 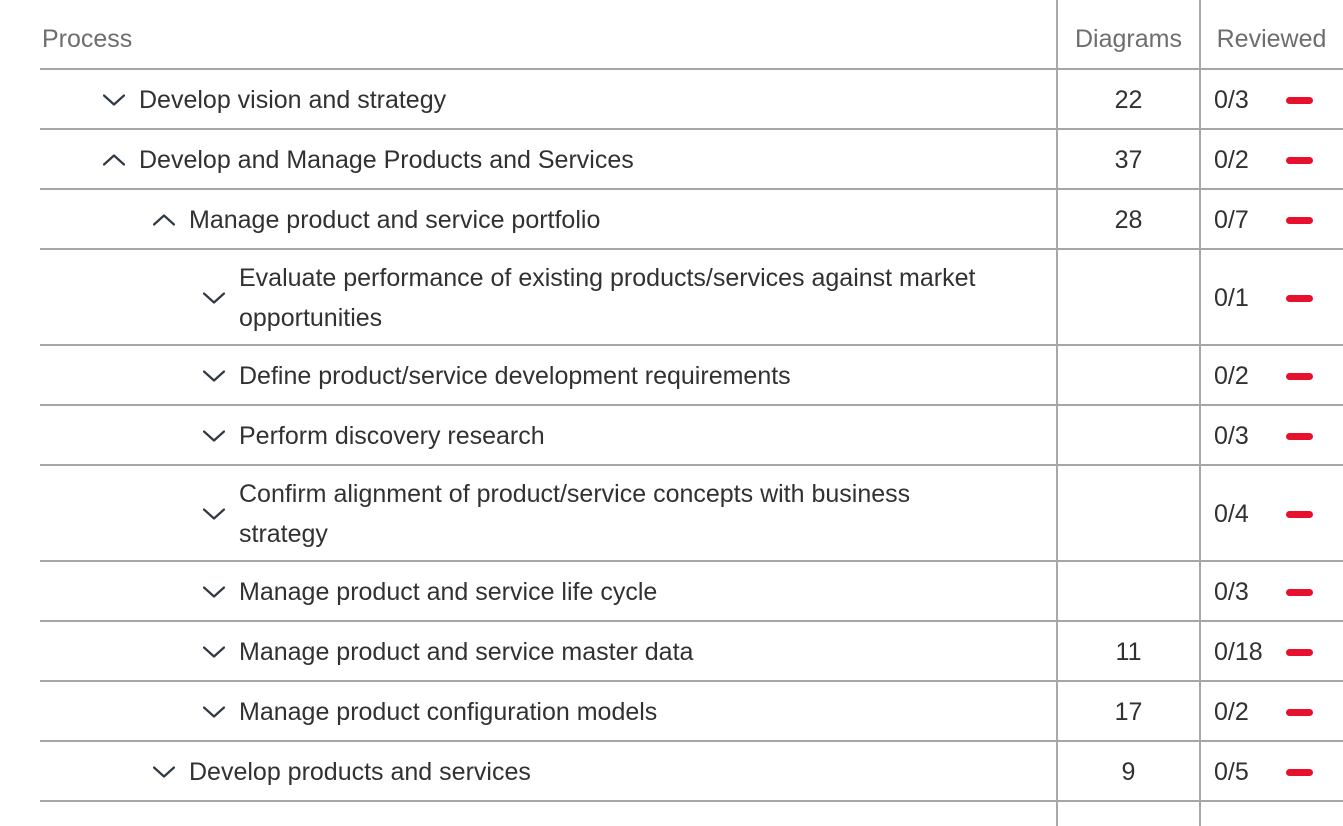 I want to click on reviewed-cell: 0/7, so click(x=1271, y=220).